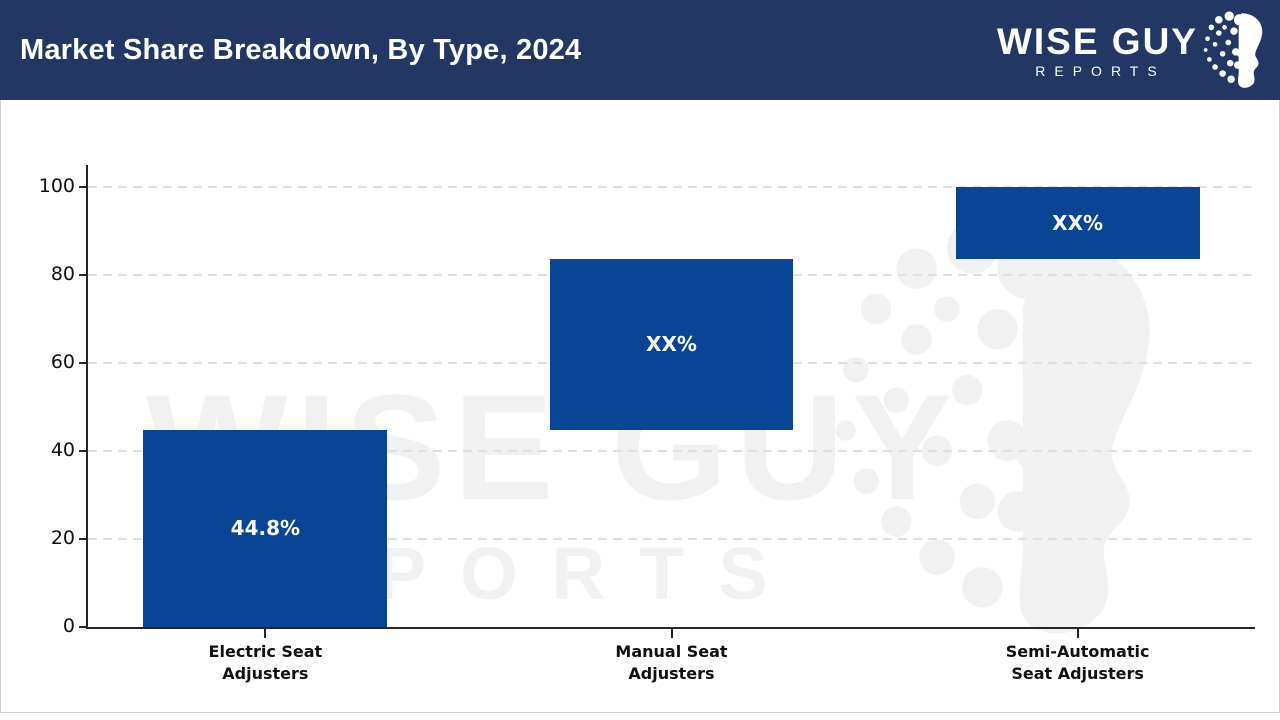  What do you see at coordinates (62, 538) in the screenshot?
I see `y-axis-tick-label: 20` at bounding box center [62, 538].